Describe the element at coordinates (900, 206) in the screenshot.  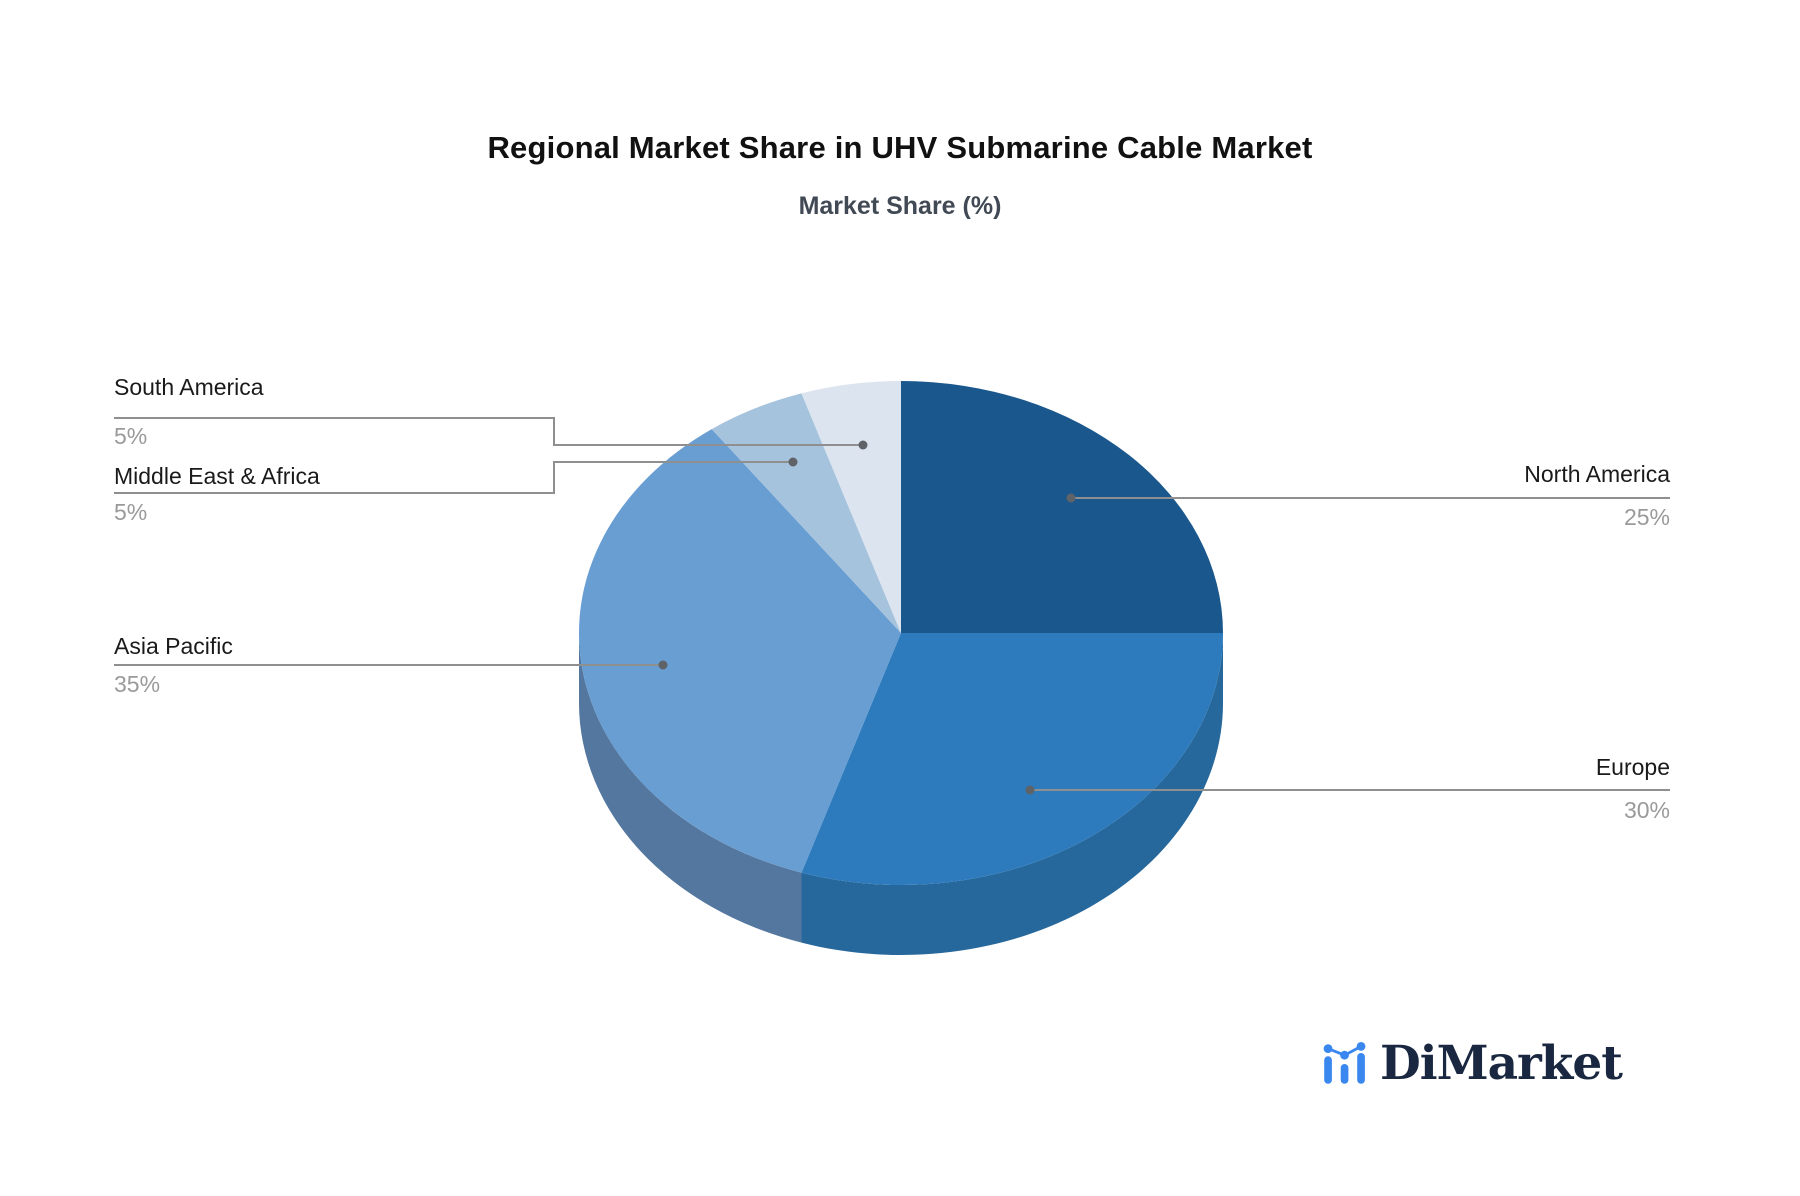
I see `chart-subtitle: Market Share (%)` at that location.